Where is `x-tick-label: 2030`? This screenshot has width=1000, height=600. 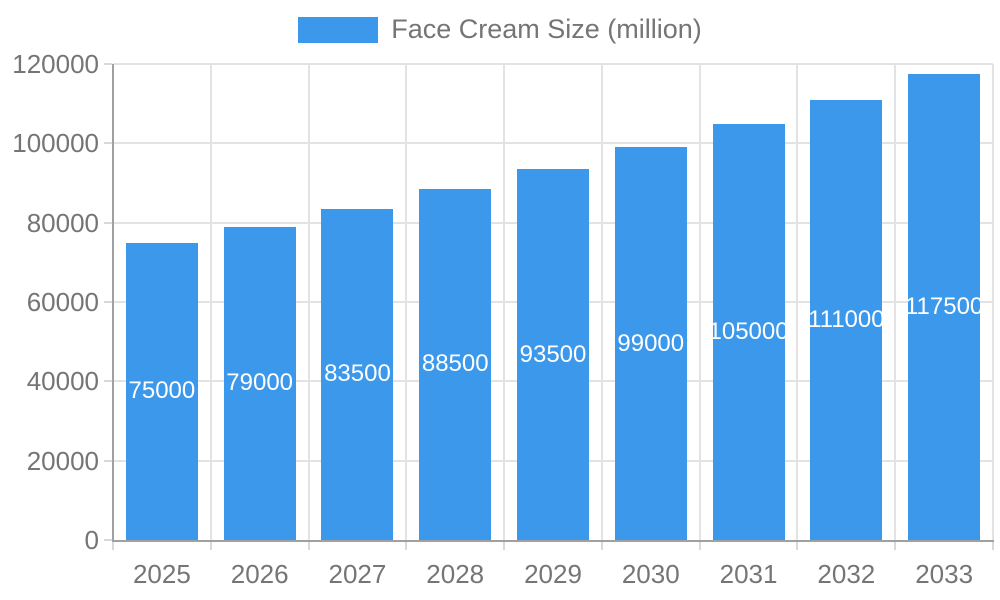 x-tick-label: 2030 is located at coordinates (650, 574).